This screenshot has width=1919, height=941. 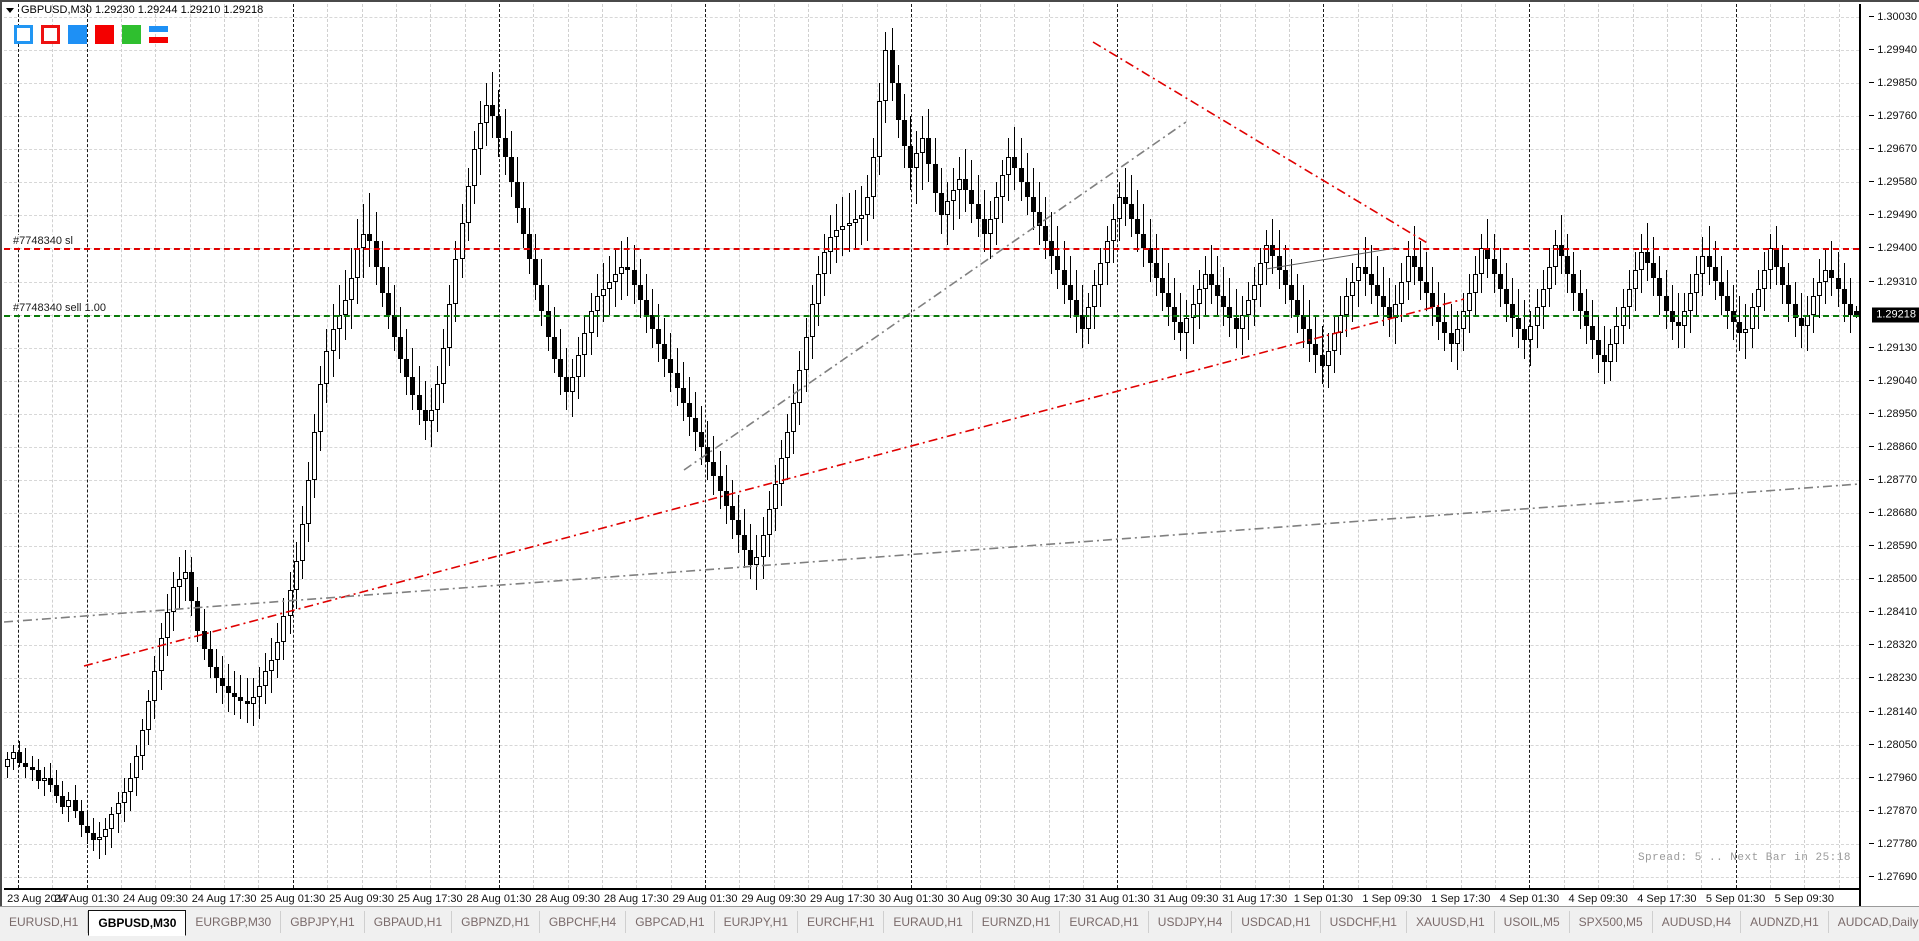 I want to click on price-tick-label: 1.28590, so click(x=1893, y=546).